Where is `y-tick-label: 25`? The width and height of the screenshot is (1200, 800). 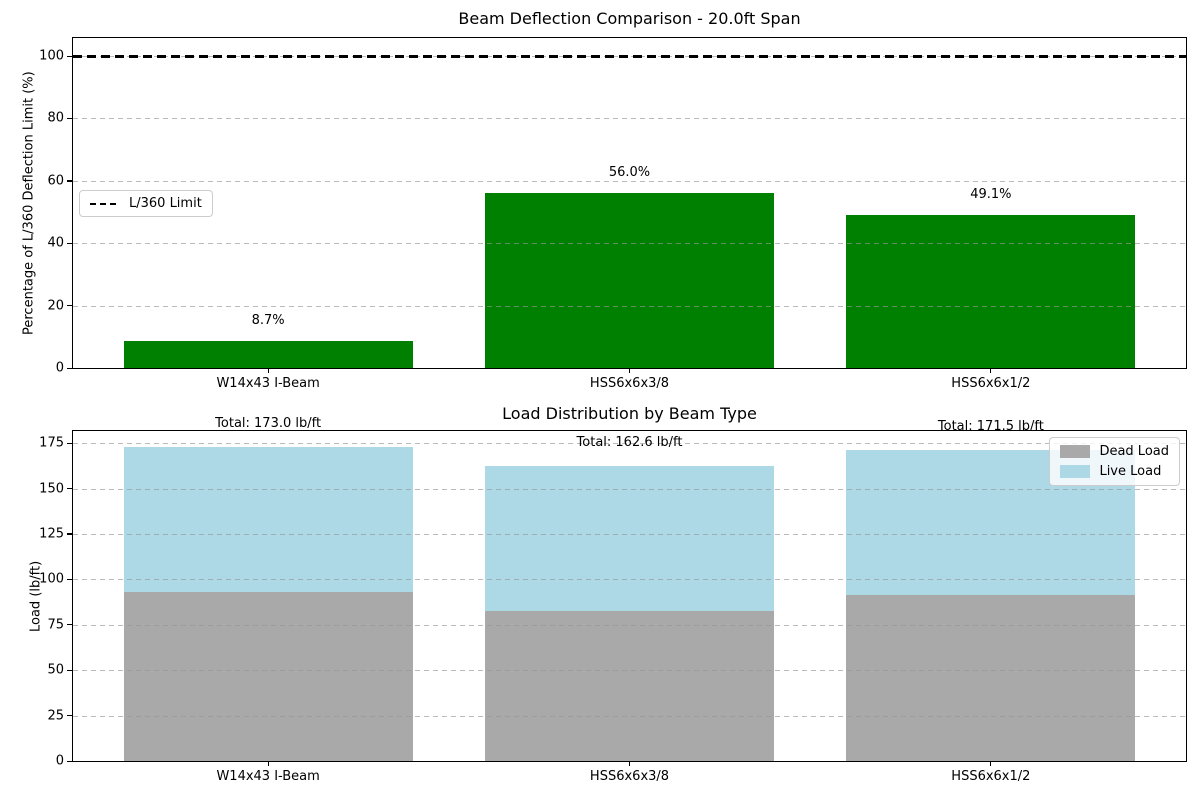
y-tick-label: 25 is located at coordinates (55, 716).